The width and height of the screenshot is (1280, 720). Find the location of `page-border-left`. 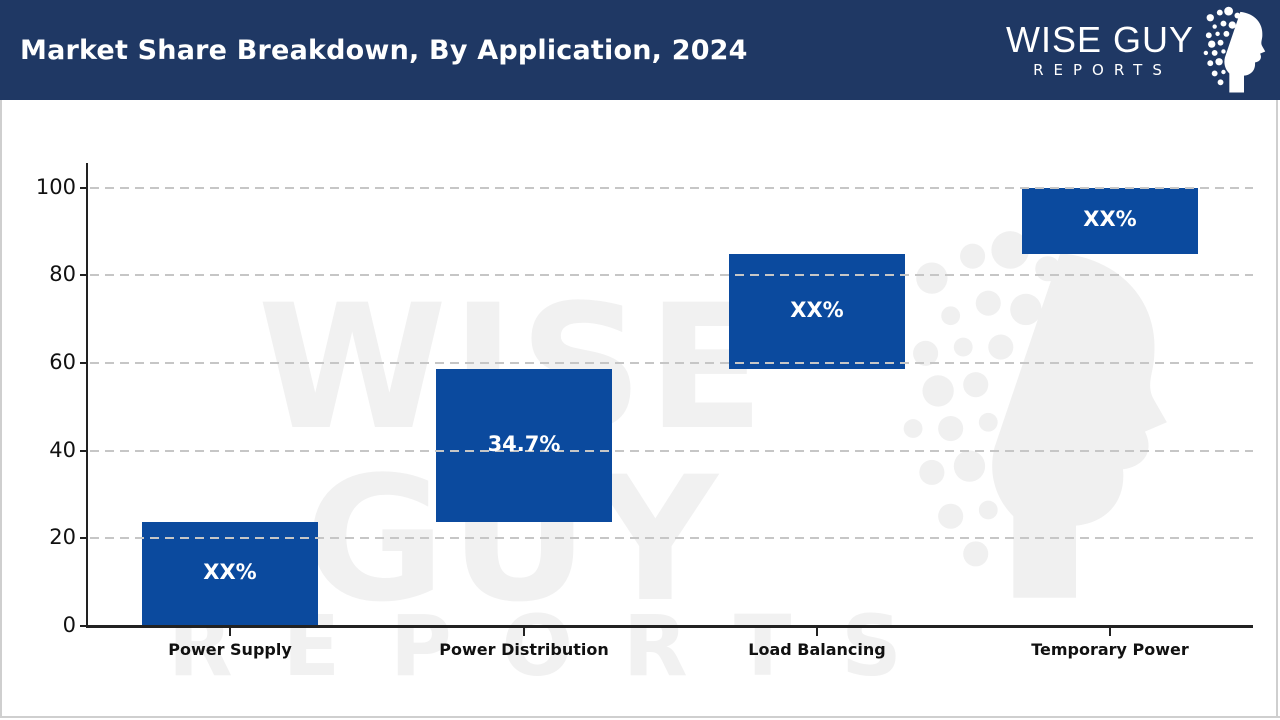

page-border-left is located at coordinates (1, 409).